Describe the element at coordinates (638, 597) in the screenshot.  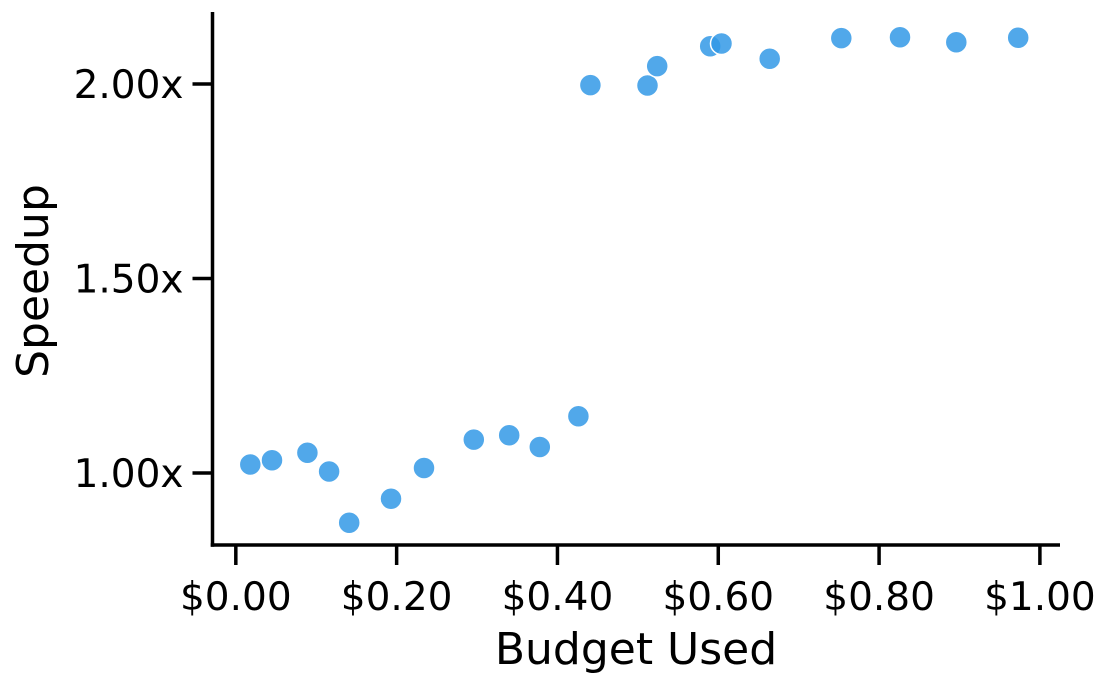
I see `x-axis-tick-labels: $0.00 $0.20 $0.40 $0.60 $0.80 $1.00` at that location.